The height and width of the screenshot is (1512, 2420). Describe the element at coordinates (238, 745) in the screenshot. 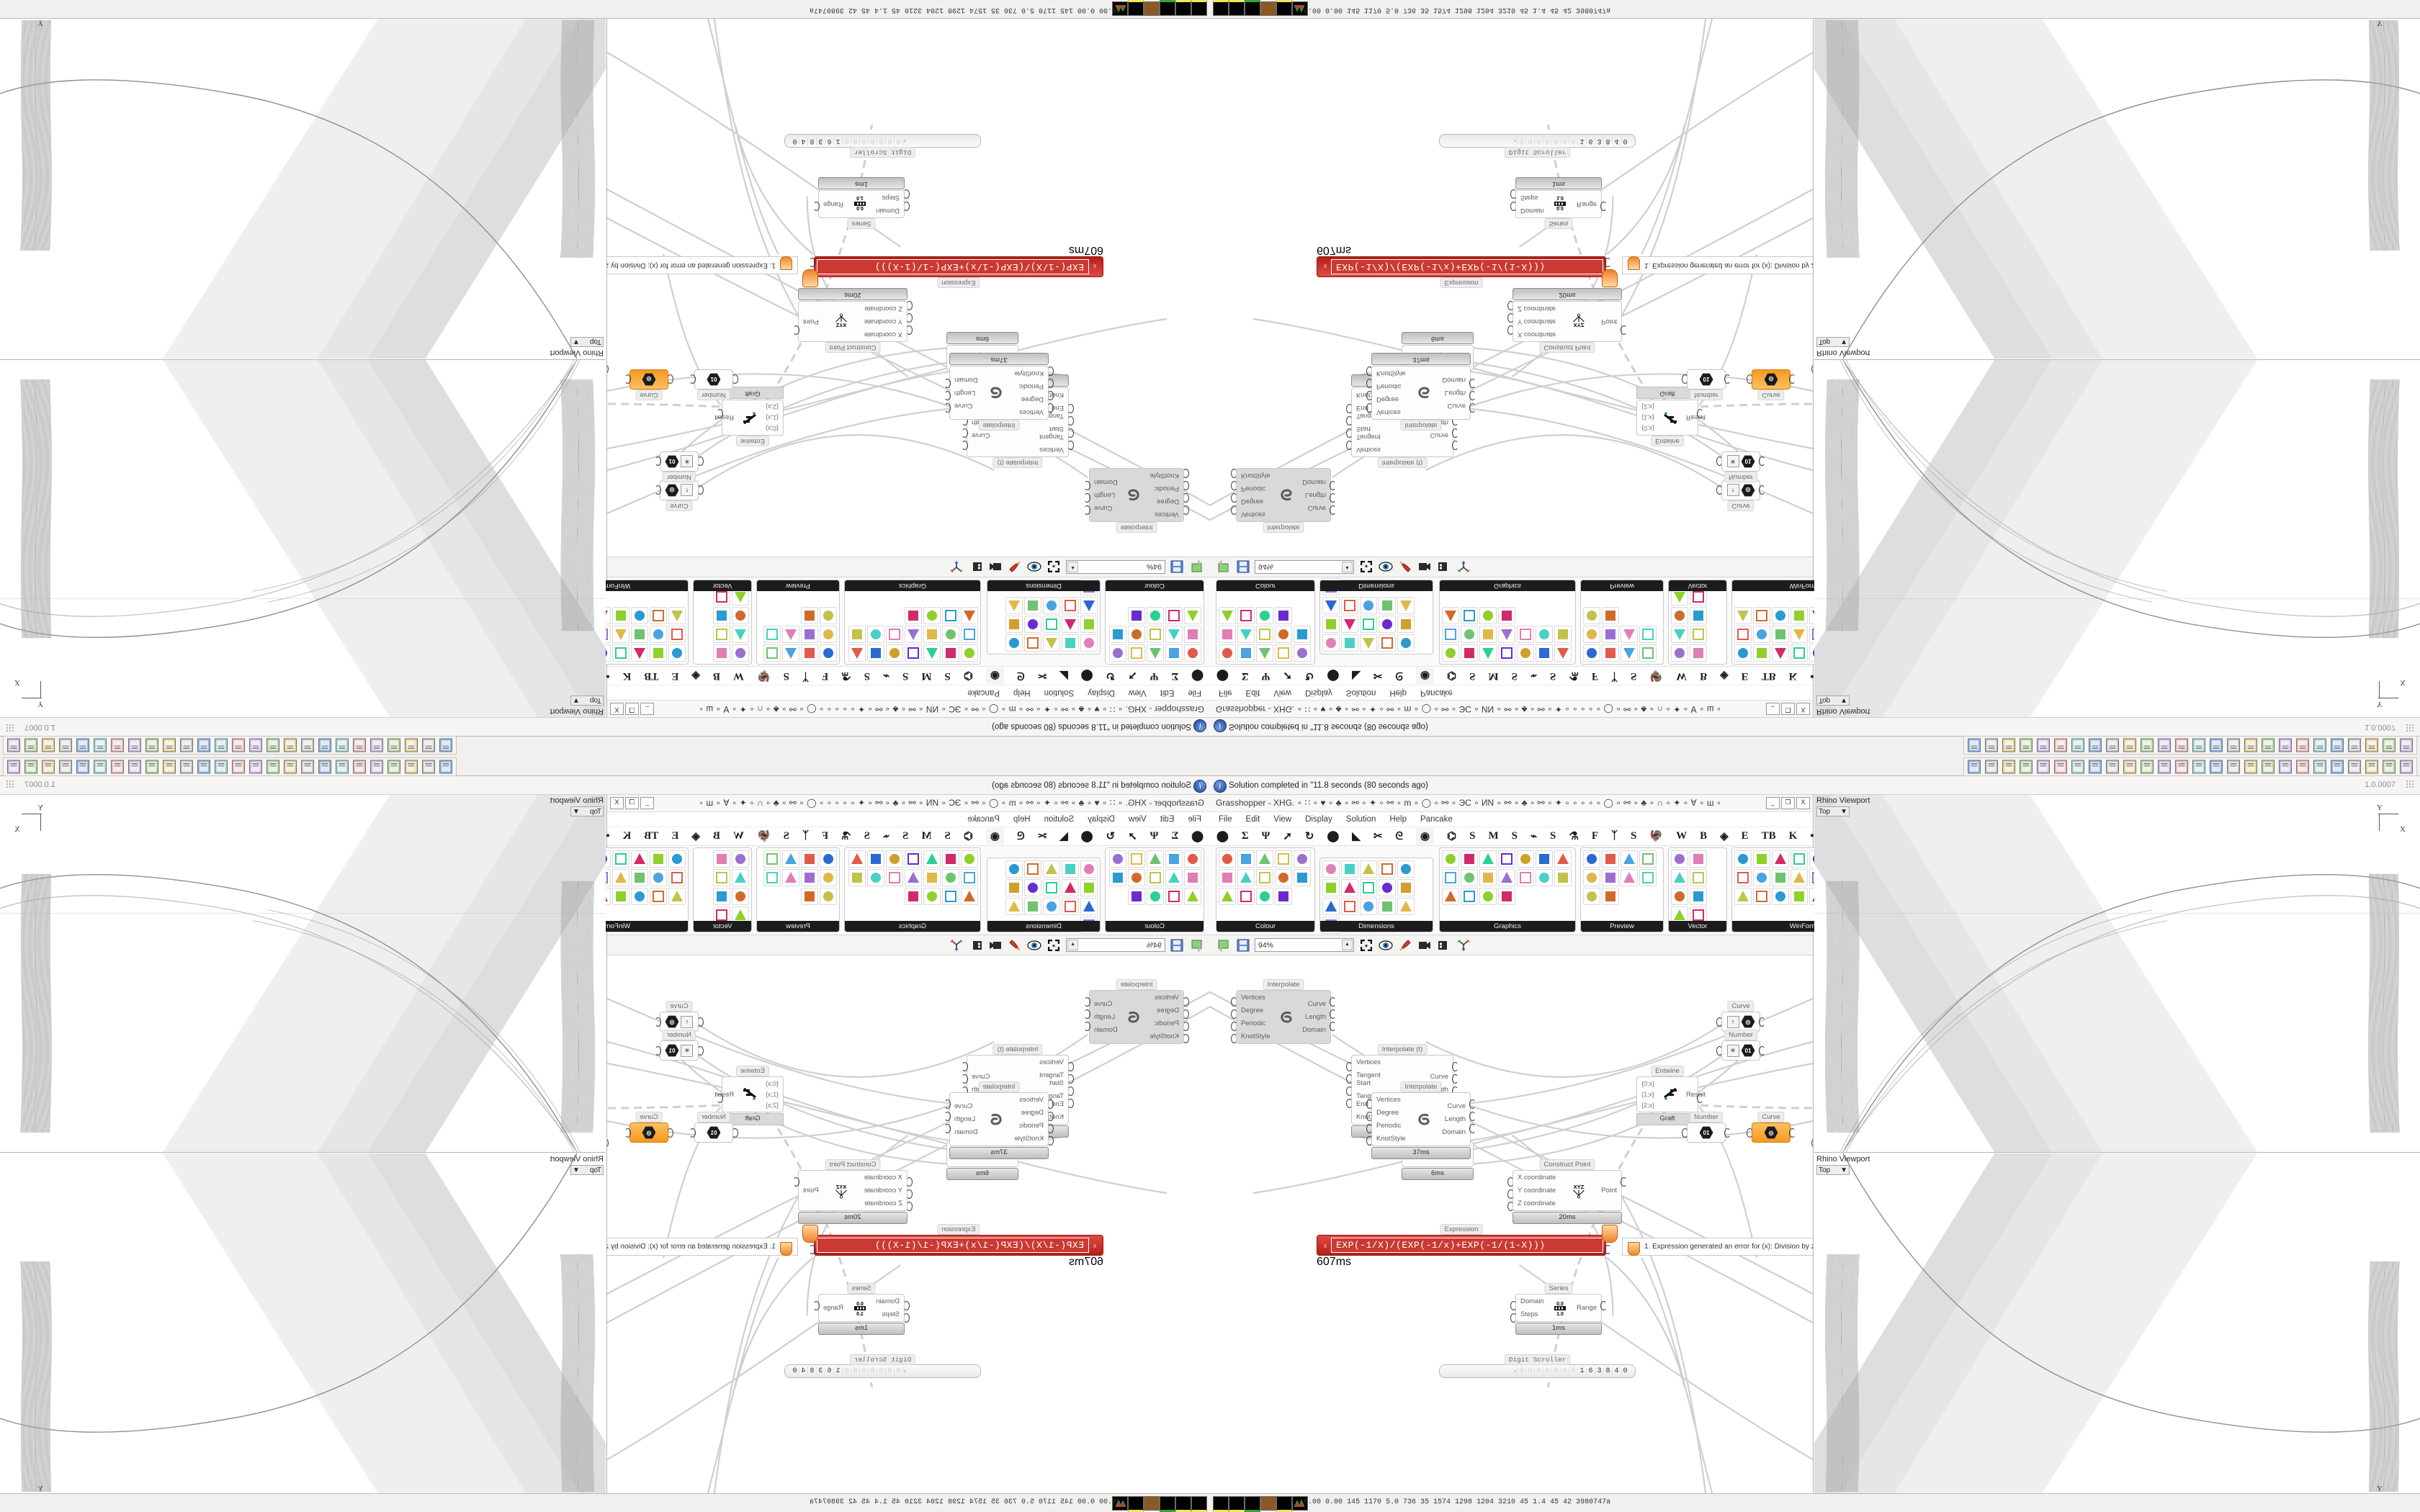

I see `grid-icon` at that location.